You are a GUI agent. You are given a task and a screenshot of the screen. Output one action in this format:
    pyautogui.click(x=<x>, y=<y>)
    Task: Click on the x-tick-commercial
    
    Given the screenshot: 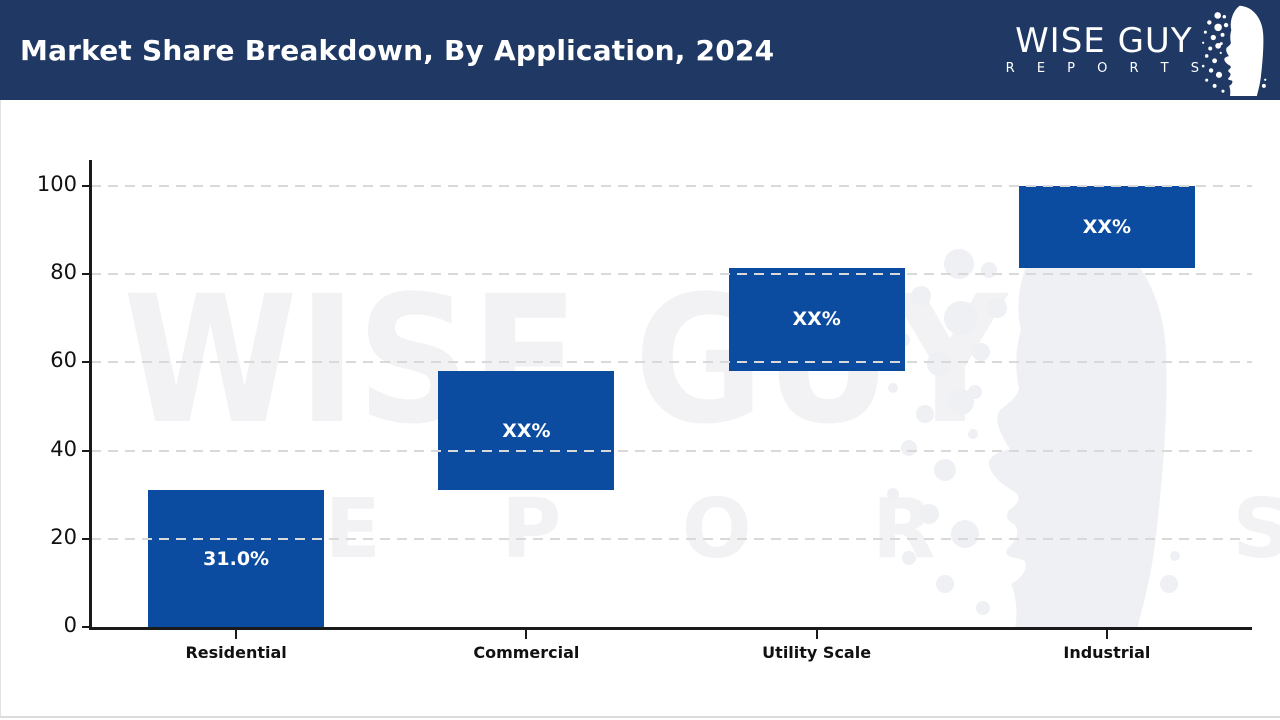 What is the action you would take?
    pyautogui.click(x=526, y=634)
    